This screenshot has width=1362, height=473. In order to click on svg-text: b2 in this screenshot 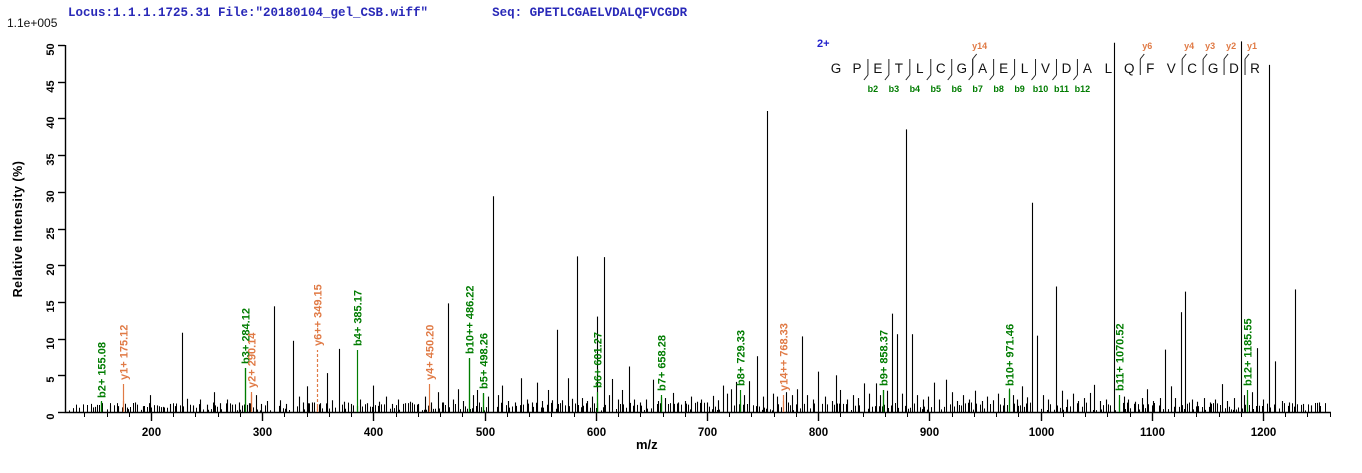, I will do `click(873, 89)`.